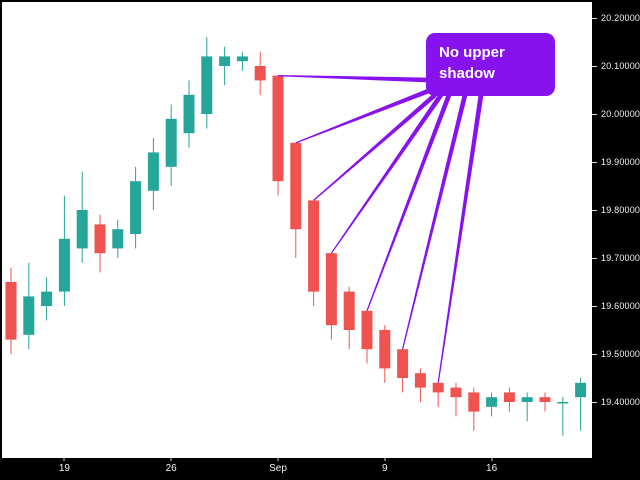 Image resolution: width=640 pixels, height=480 pixels. I want to click on no-upper-shadow-callout: No upper shadow, so click(490, 64).